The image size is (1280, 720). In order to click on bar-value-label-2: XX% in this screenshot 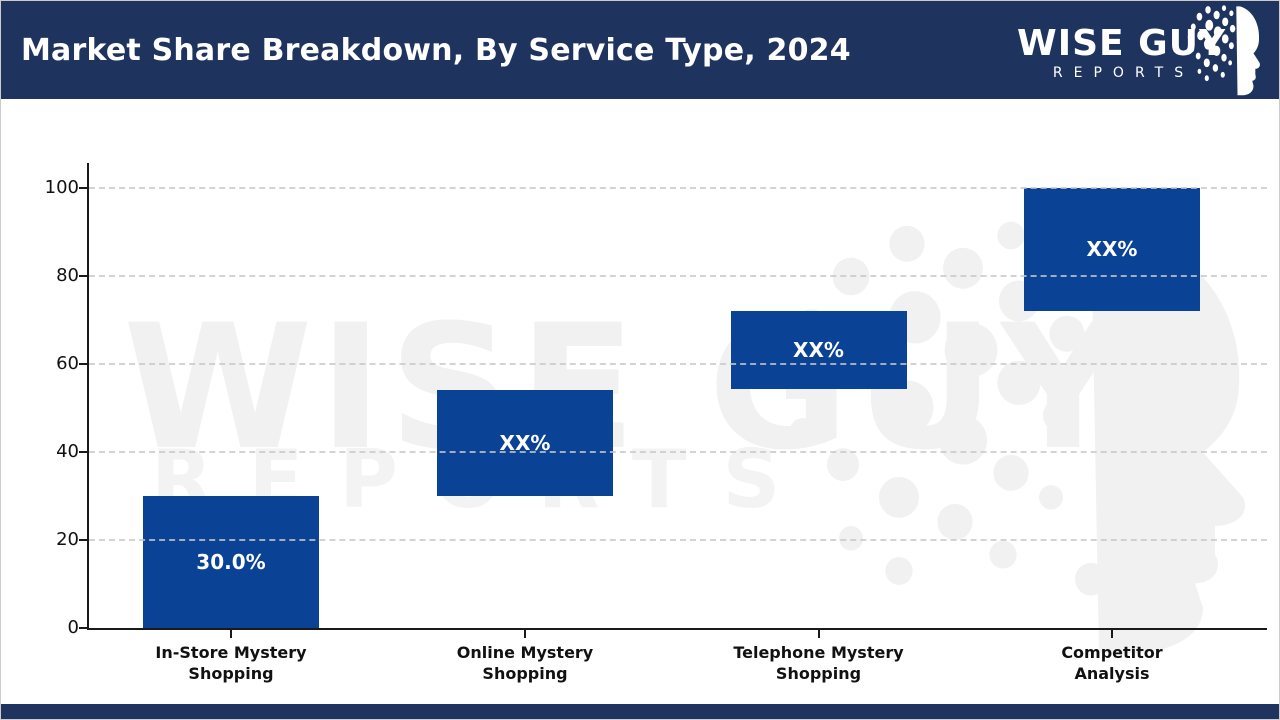, I will do `click(818, 349)`.